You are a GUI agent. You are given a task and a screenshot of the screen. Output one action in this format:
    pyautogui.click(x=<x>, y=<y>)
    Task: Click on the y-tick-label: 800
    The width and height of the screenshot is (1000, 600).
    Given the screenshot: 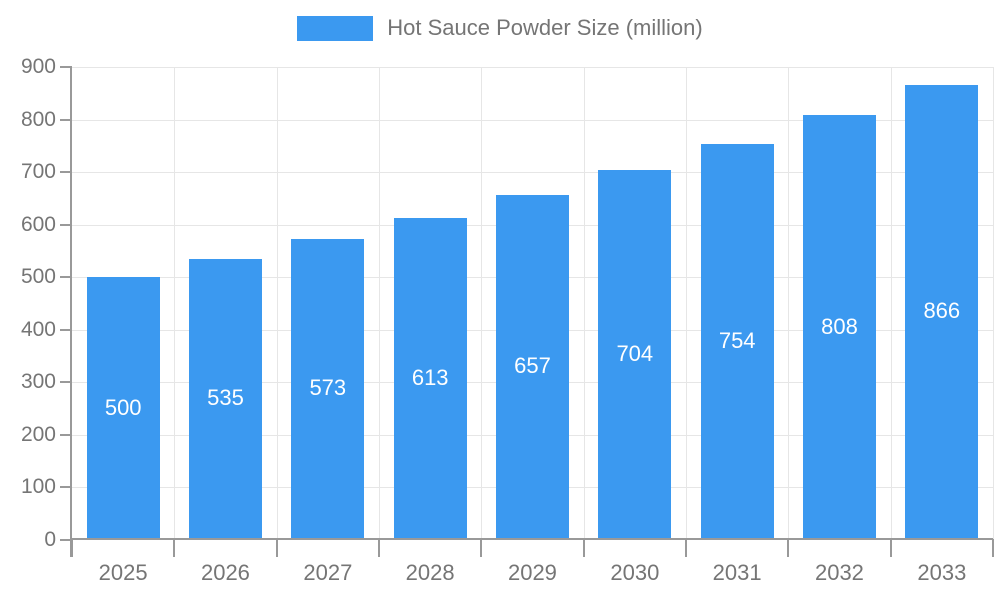 What is the action you would take?
    pyautogui.click(x=38, y=119)
    